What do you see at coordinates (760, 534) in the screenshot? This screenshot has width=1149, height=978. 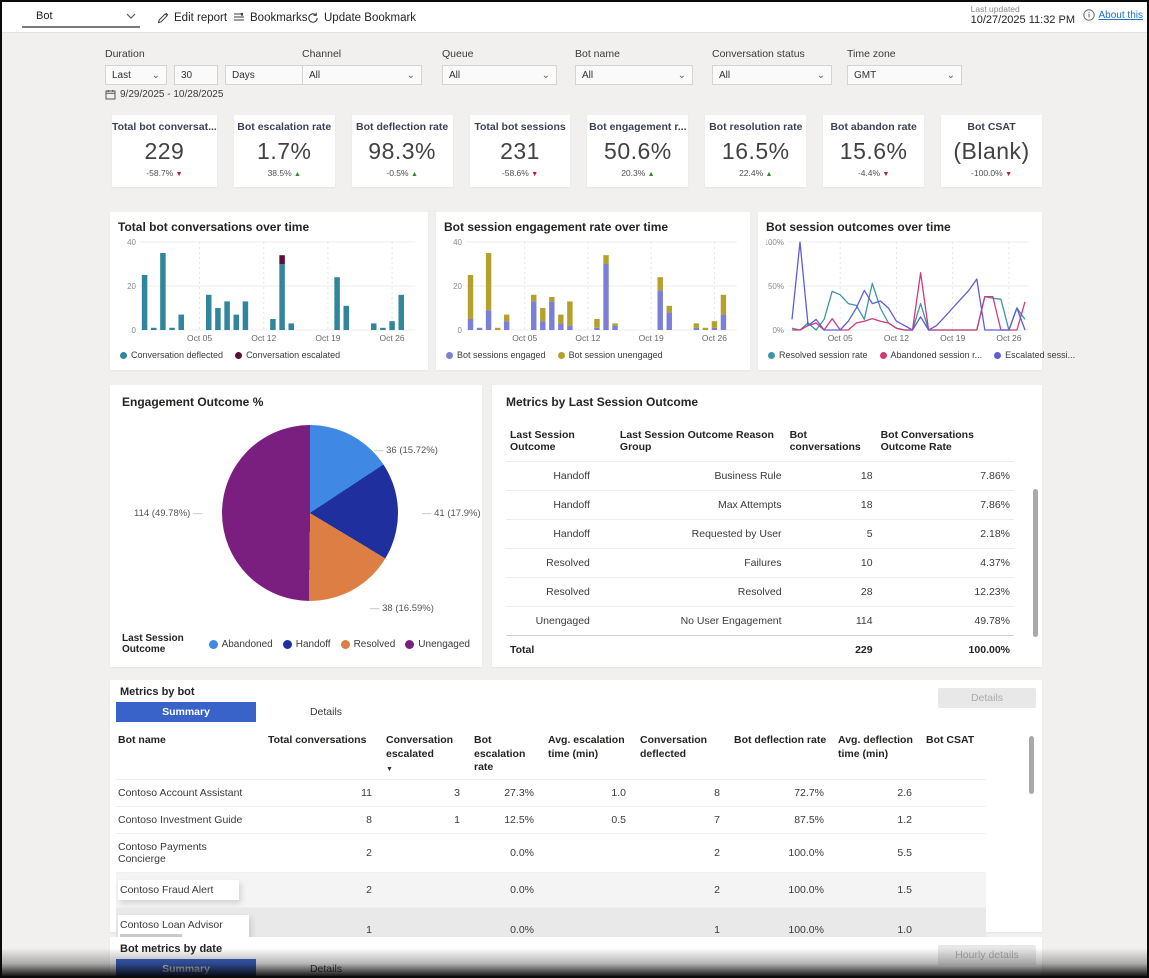 I see `table-row: Handoff Requested by User 5 2.18%` at bounding box center [760, 534].